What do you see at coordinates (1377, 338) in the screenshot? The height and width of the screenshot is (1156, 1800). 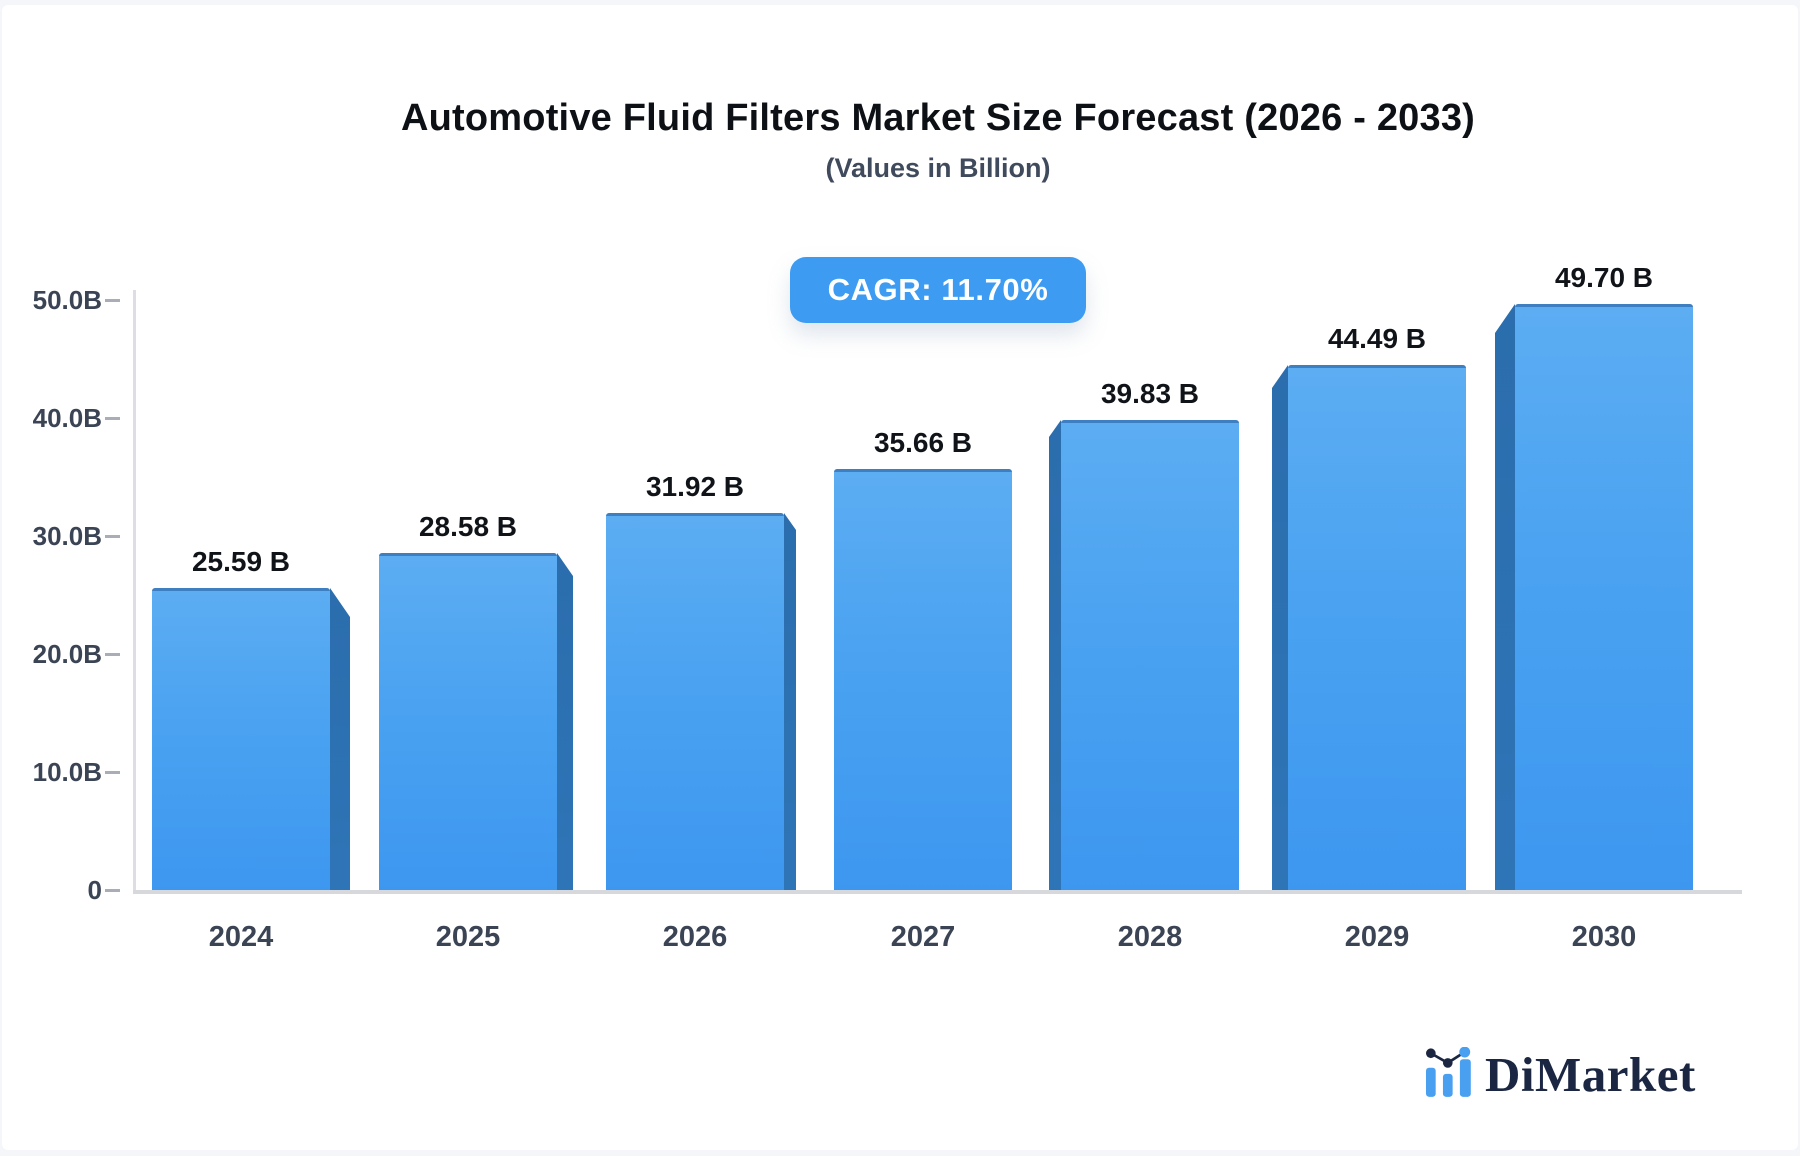 I see `bar-value-label-2029: 44.49 B` at bounding box center [1377, 338].